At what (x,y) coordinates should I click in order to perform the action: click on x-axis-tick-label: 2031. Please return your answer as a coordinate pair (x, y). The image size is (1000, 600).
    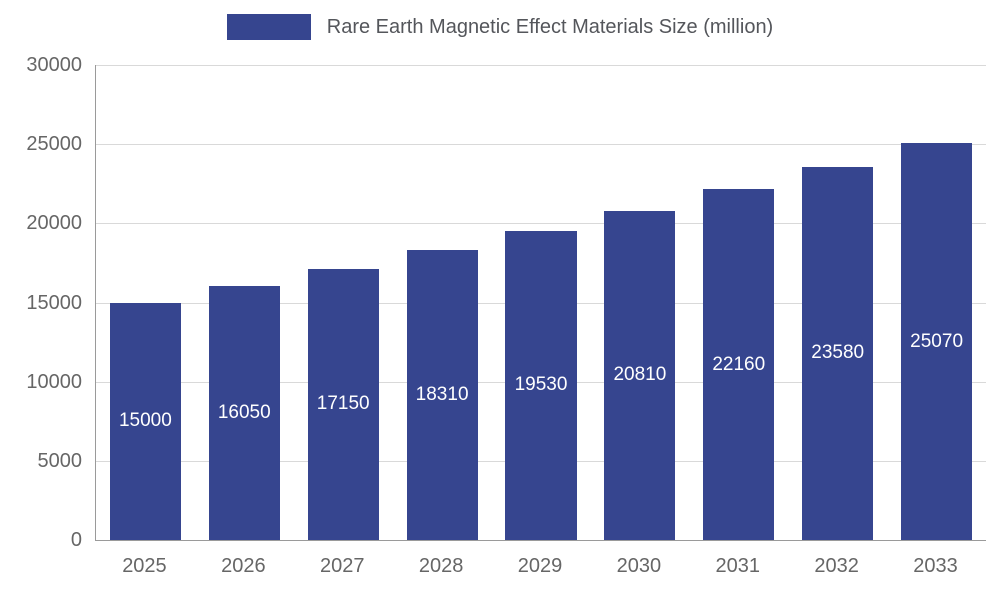
    Looking at the image, I should click on (737, 566).